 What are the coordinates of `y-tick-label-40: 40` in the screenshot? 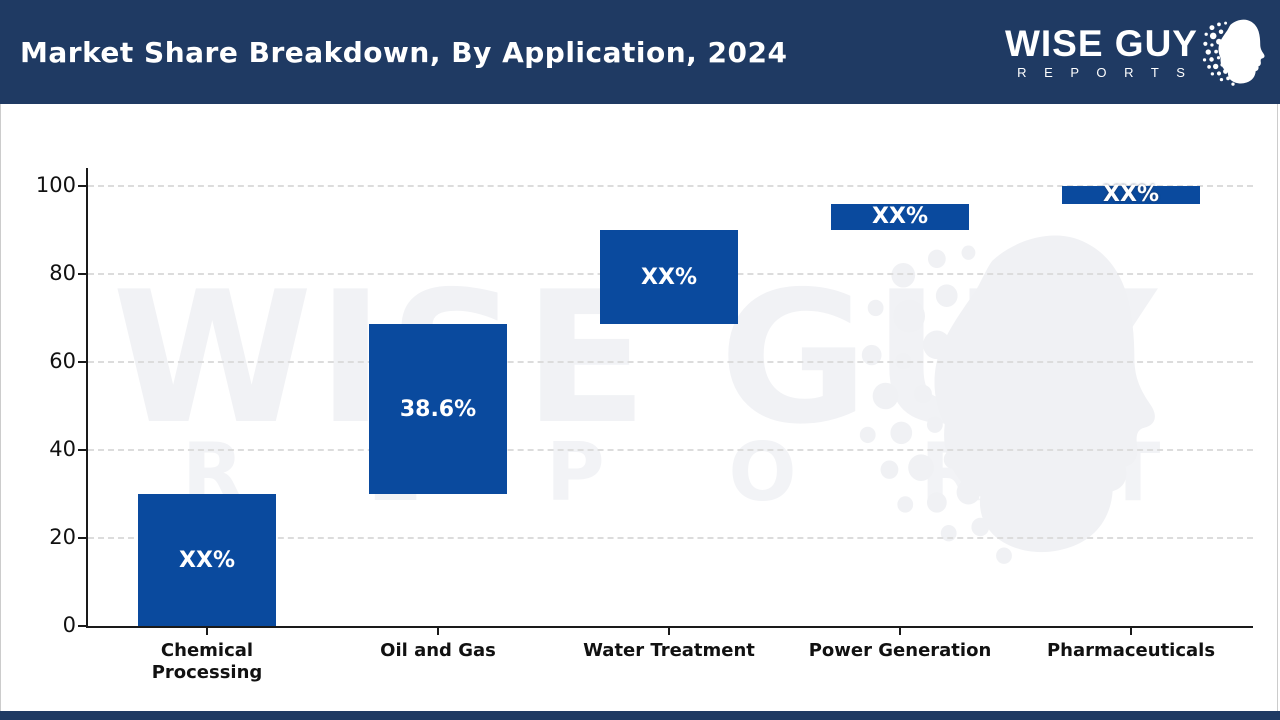 It's located at (62, 449).